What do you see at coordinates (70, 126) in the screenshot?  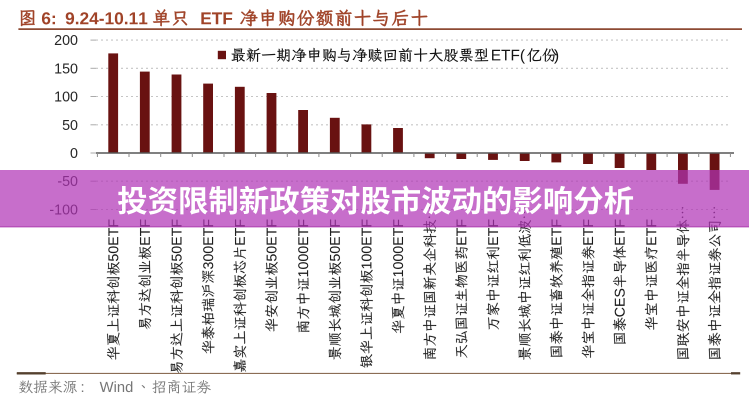 I see `svg-text: 50` at bounding box center [70, 126].